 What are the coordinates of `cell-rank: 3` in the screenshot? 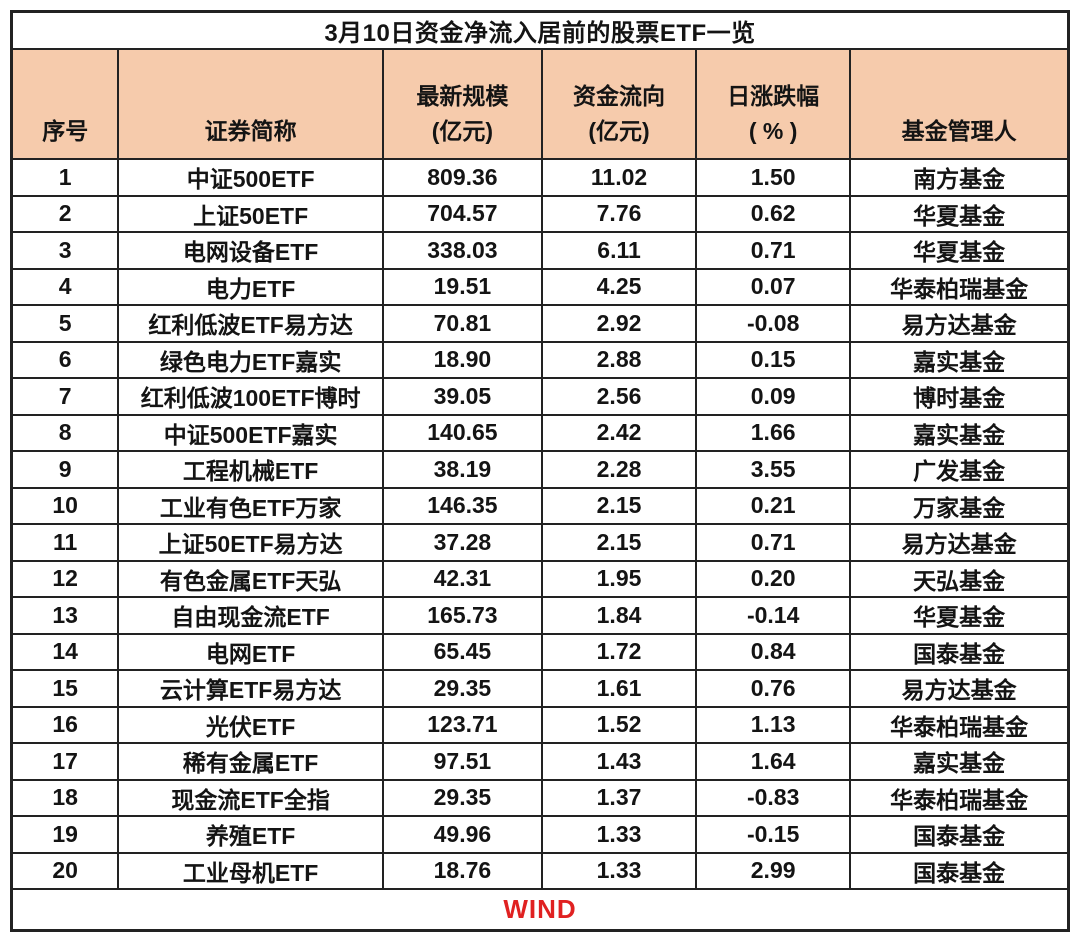 It's located at (66, 250).